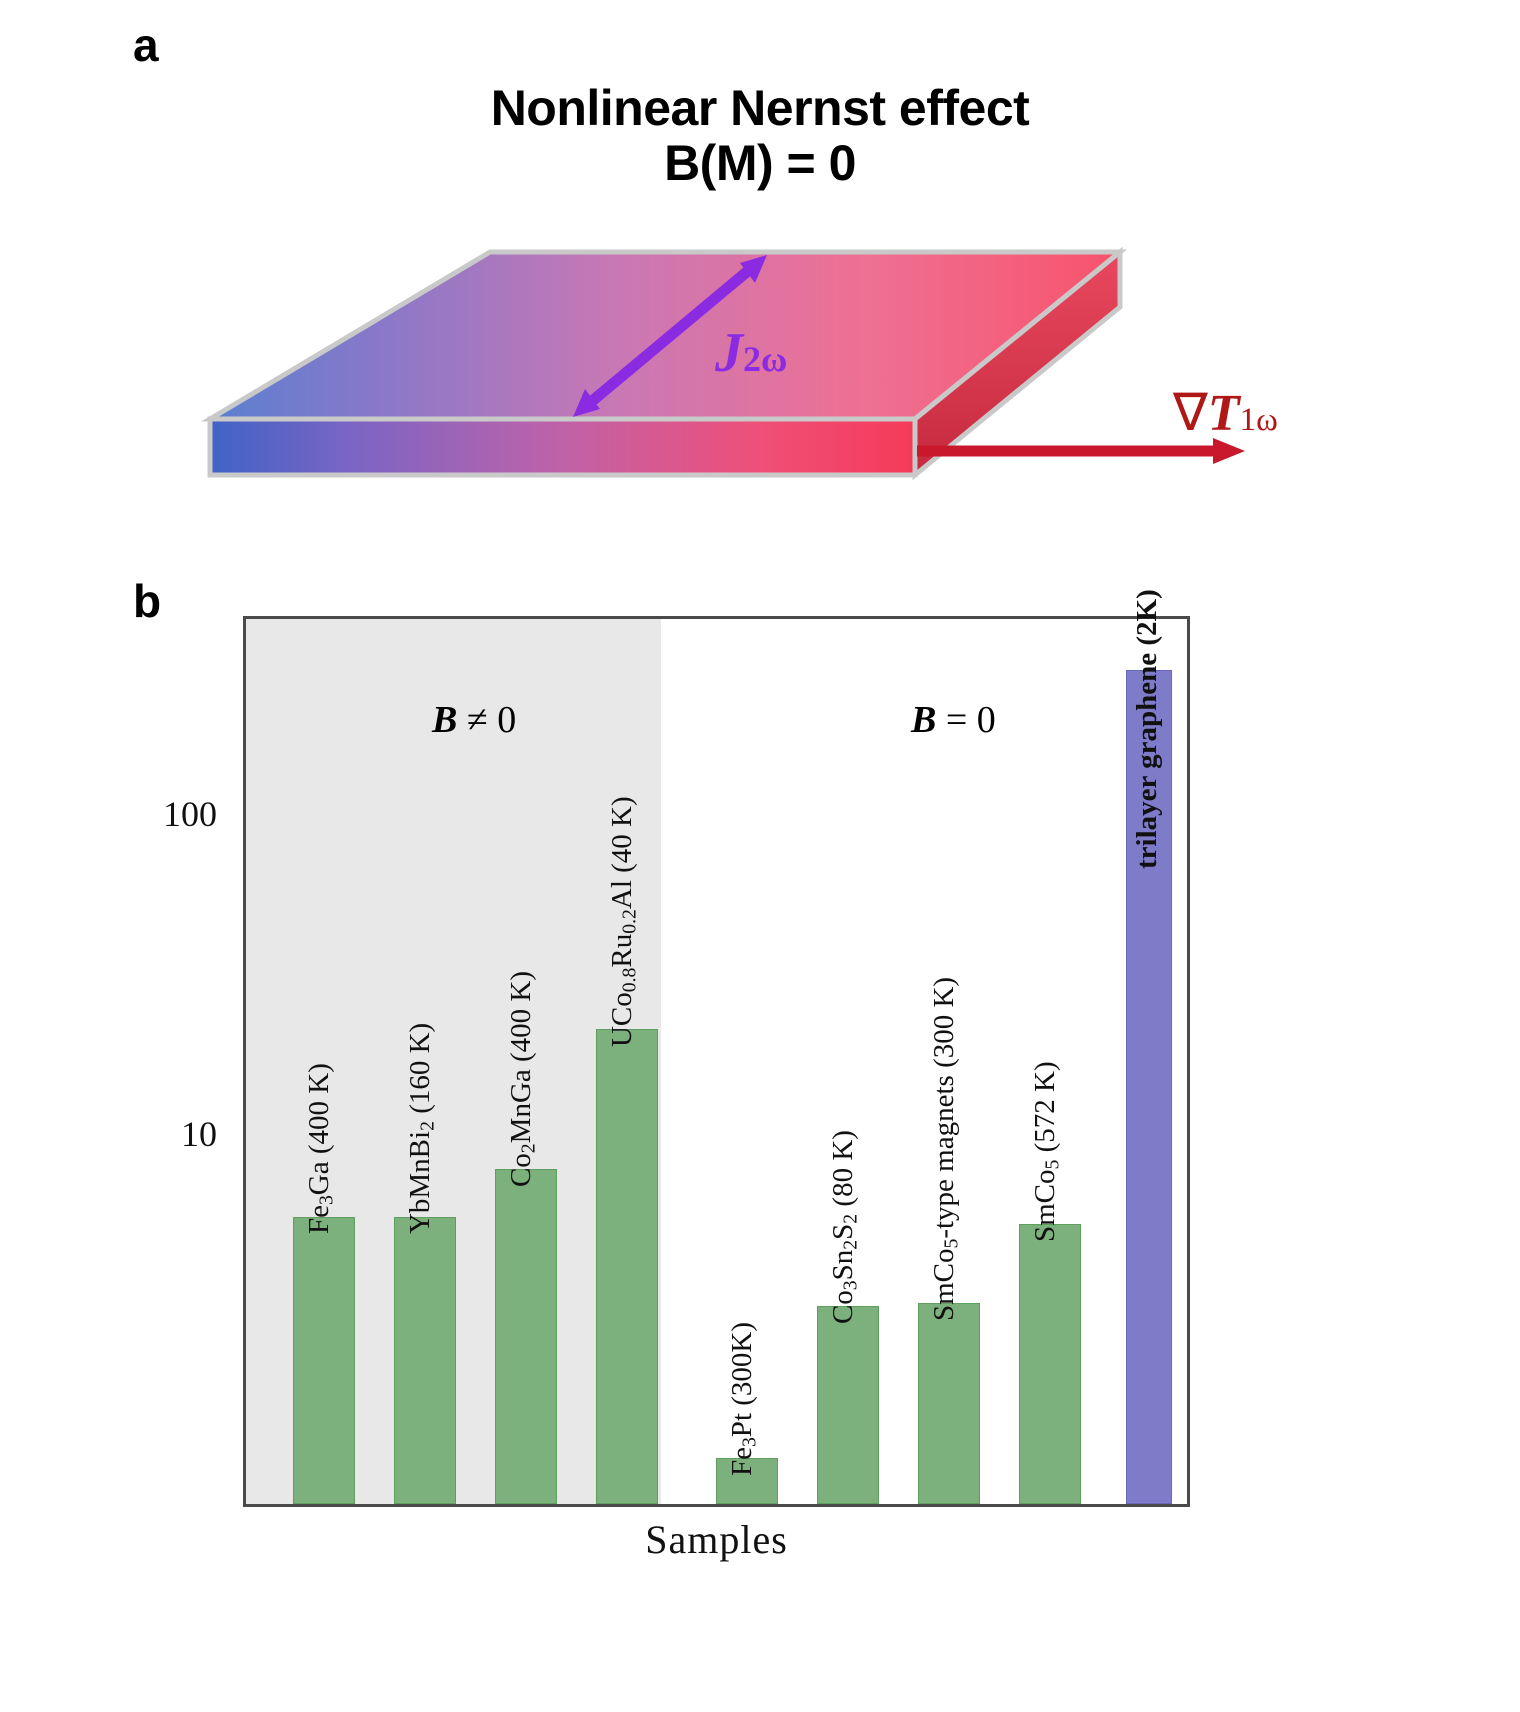 This screenshot has height=1712, width=1520. I want to click on bar-label-7: SmCo5-type magnets (300 K), so click(945, 1149).